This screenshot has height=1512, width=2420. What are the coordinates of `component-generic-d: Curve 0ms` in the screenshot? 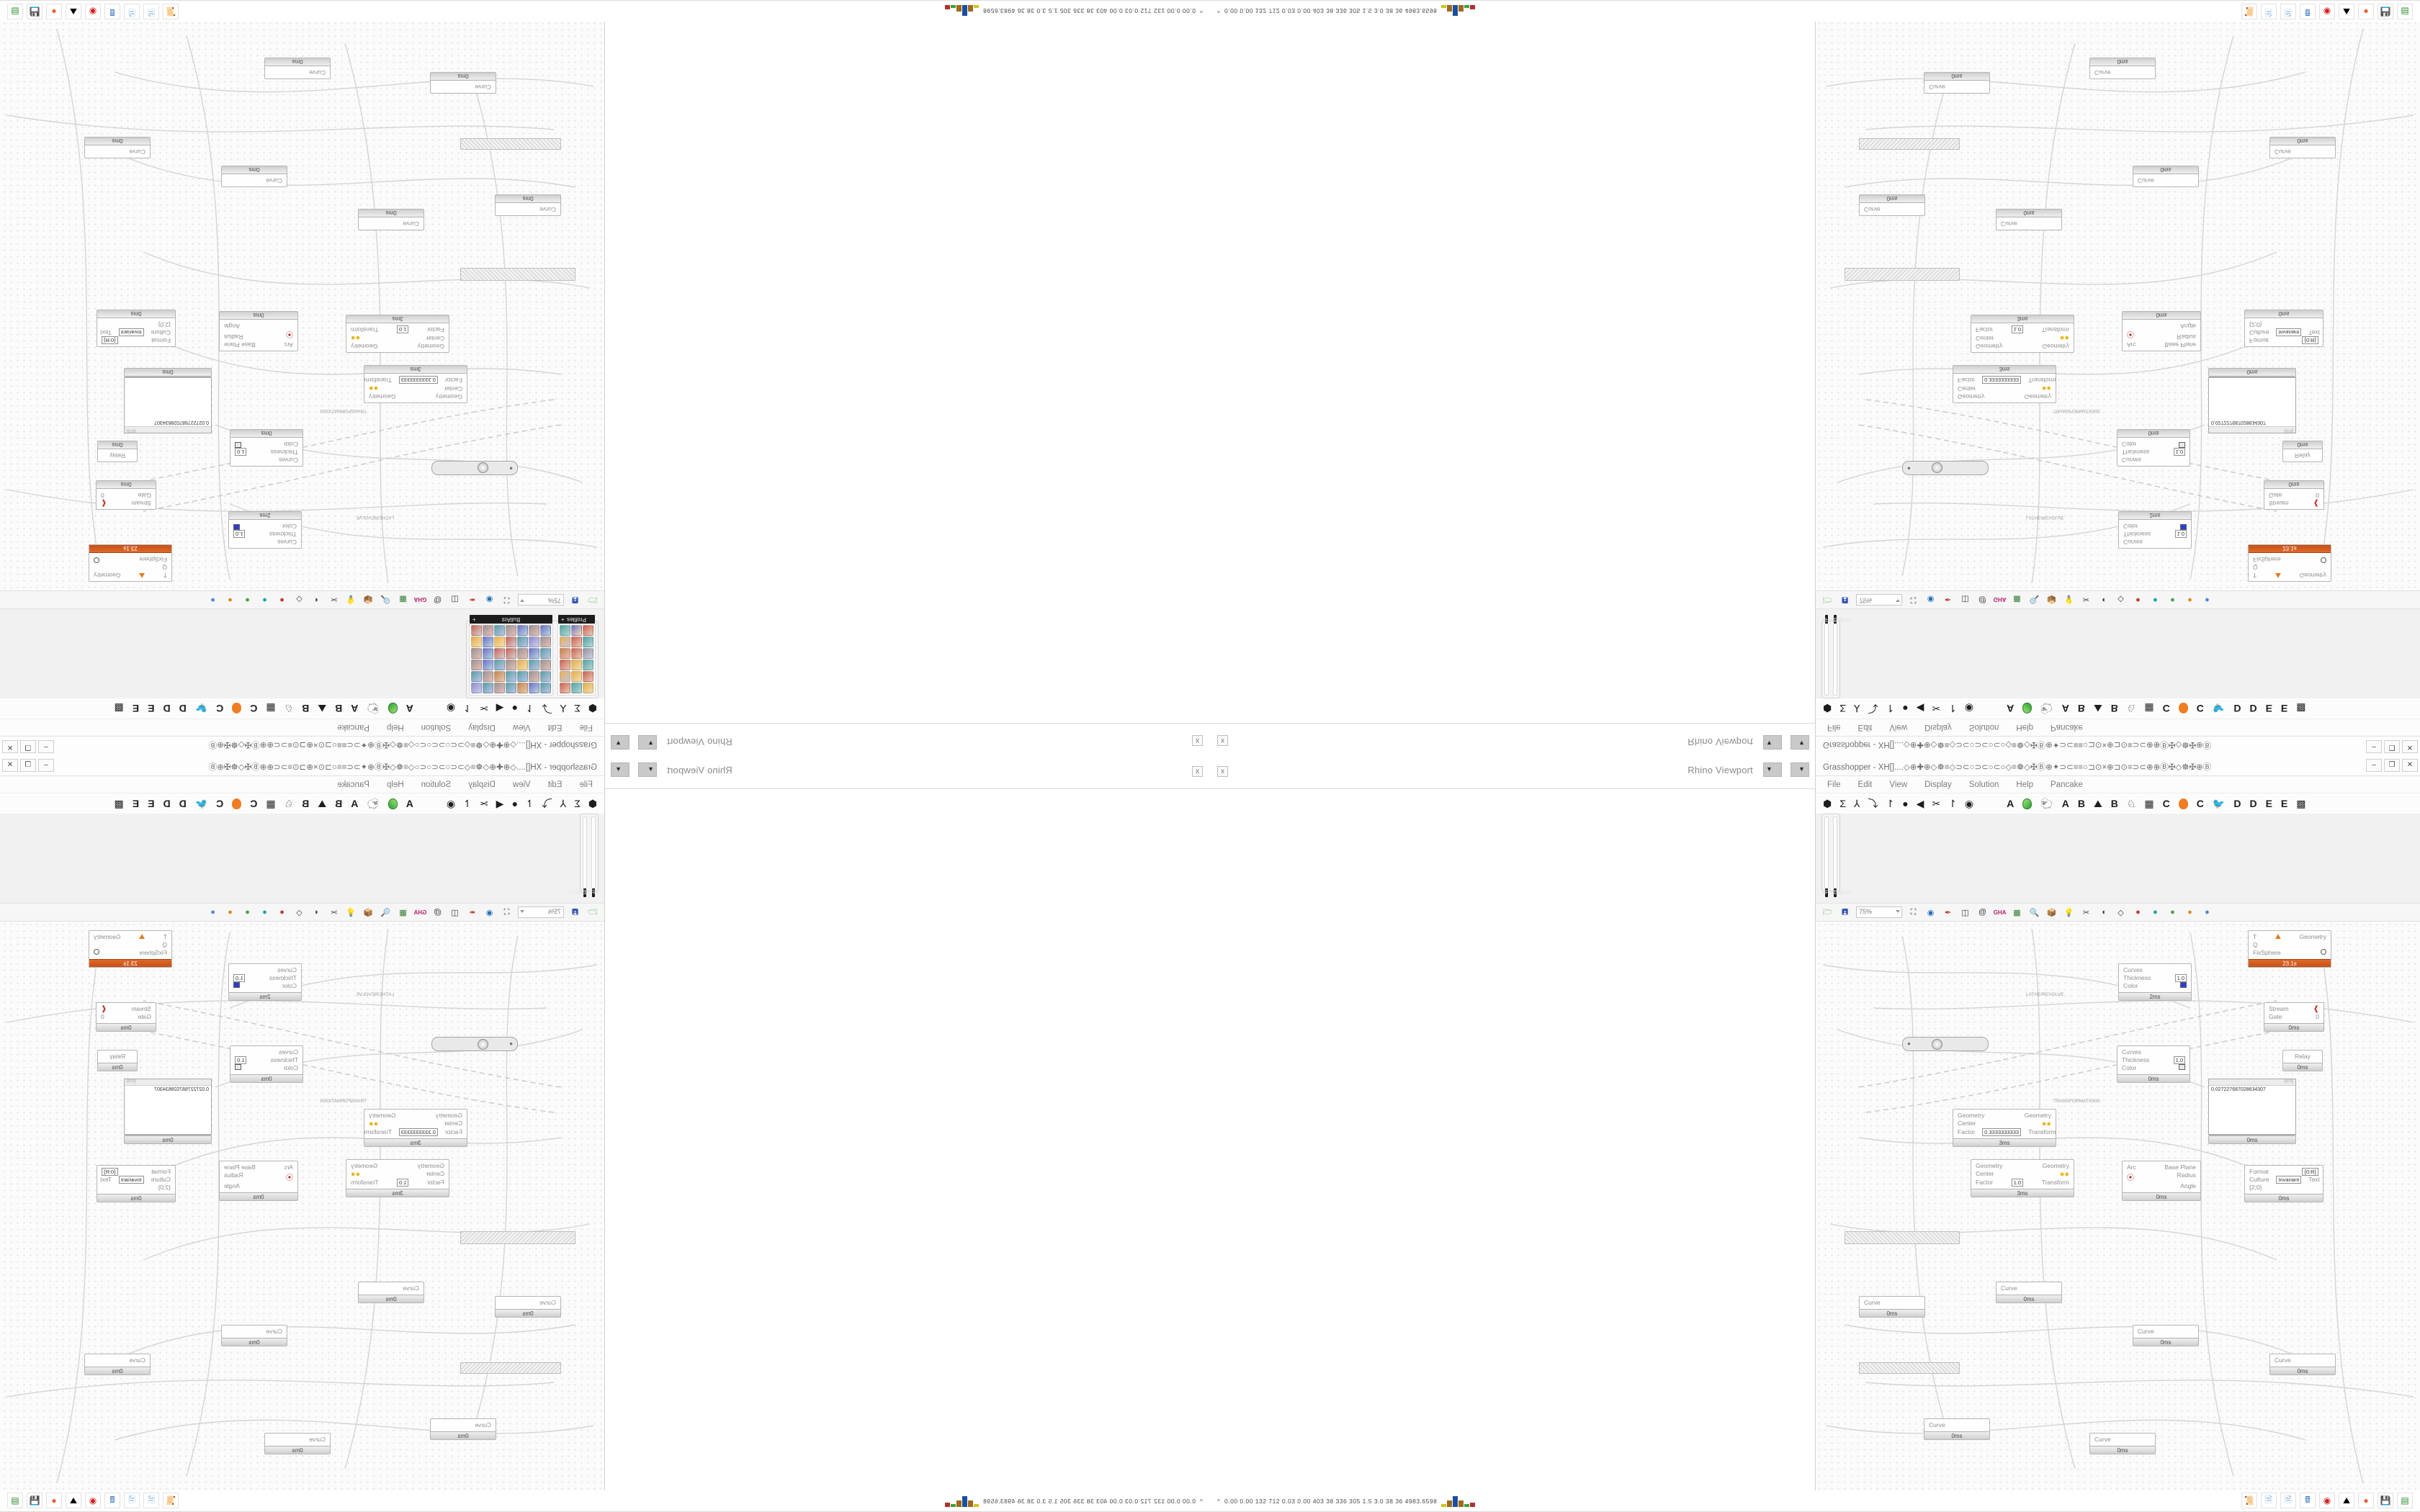 It's located at (2302, 147).